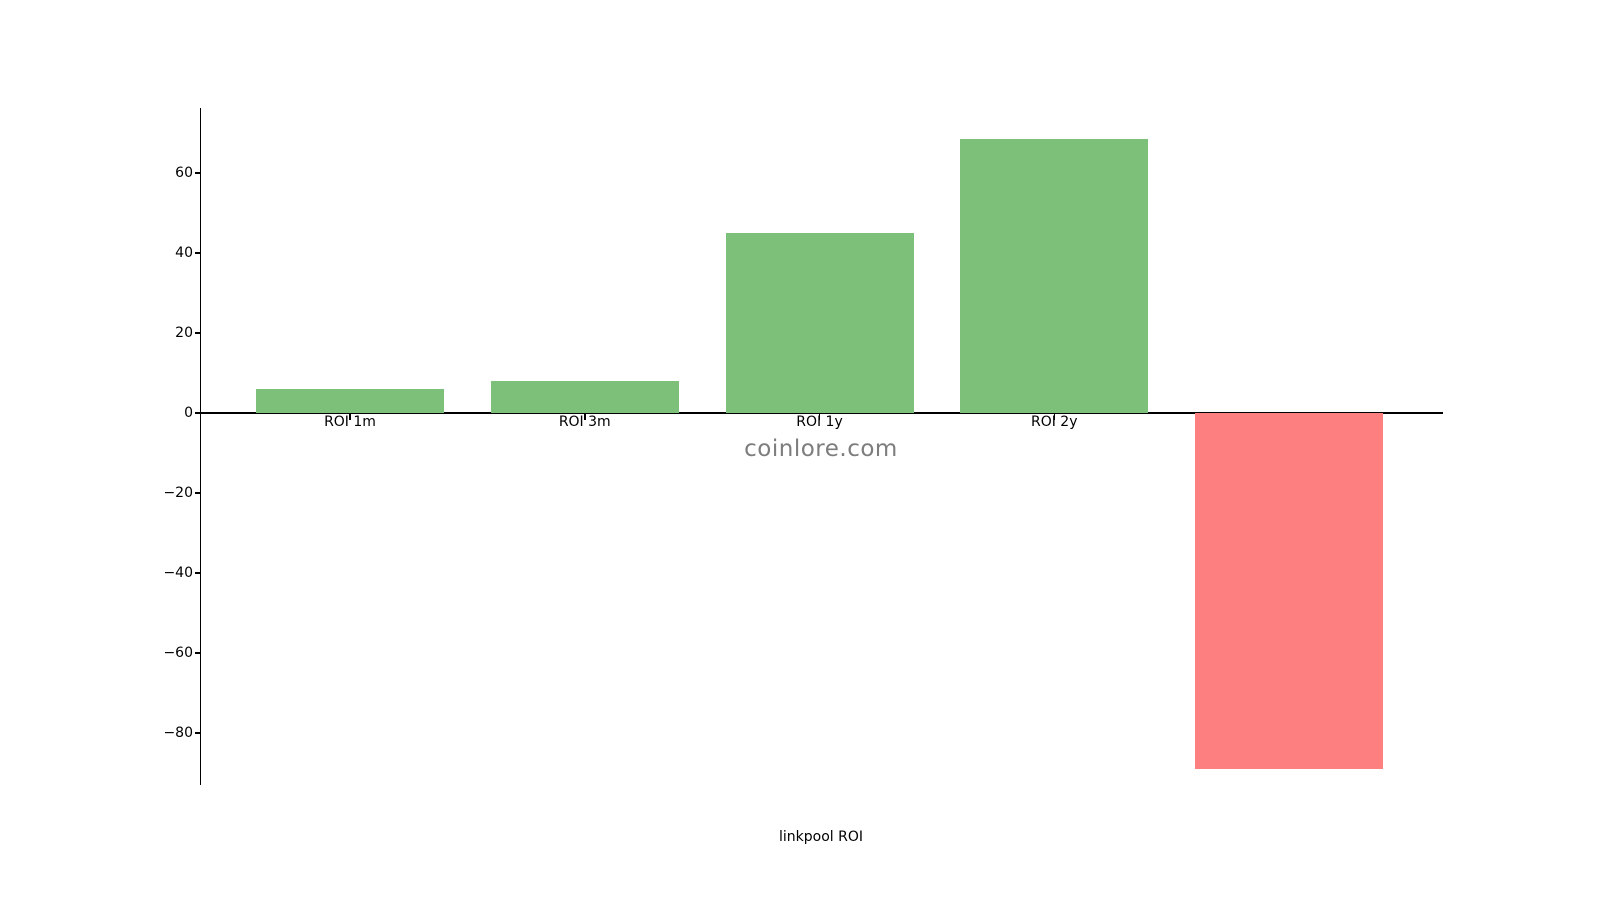  I want to click on bar-roi-1y, so click(819, 323).